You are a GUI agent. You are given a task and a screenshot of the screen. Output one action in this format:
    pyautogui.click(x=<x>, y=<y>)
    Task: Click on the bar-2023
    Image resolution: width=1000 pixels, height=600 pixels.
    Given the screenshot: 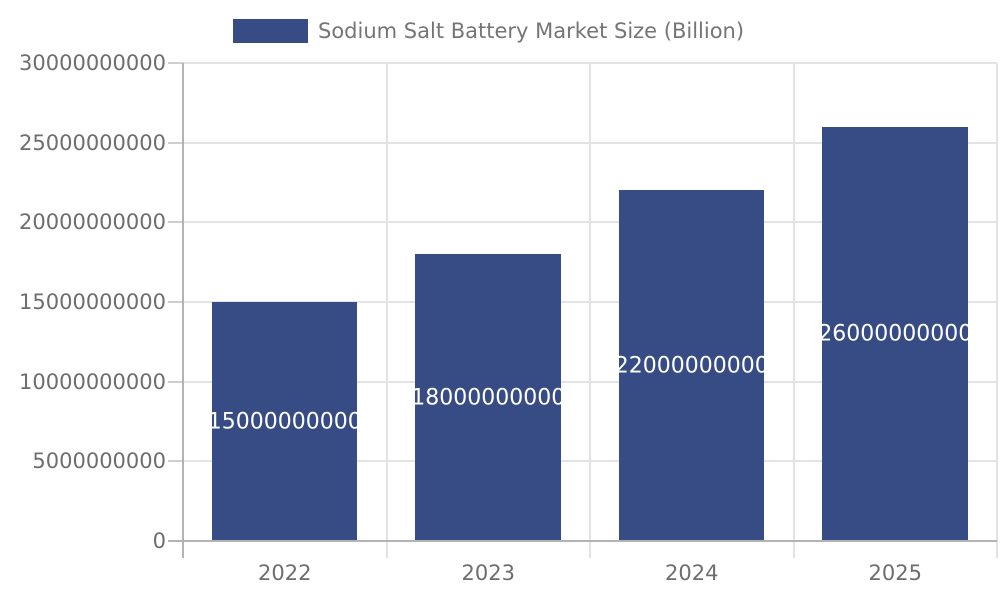 What is the action you would take?
    pyautogui.click(x=488, y=397)
    